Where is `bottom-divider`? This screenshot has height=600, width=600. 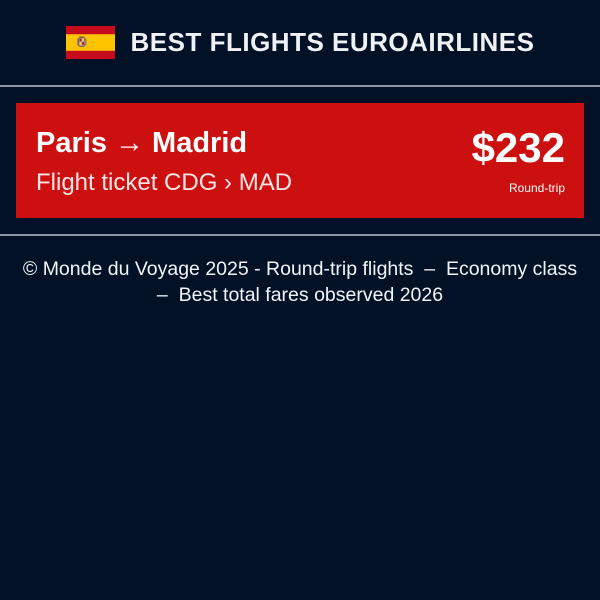
bottom-divider is located at coordinates (300, 235).